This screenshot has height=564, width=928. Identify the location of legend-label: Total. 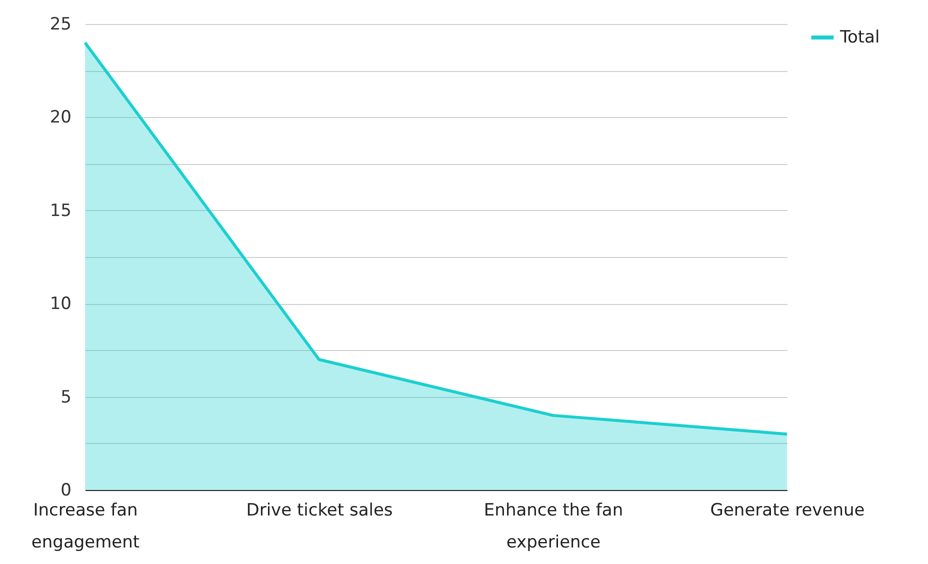
(859, 38).